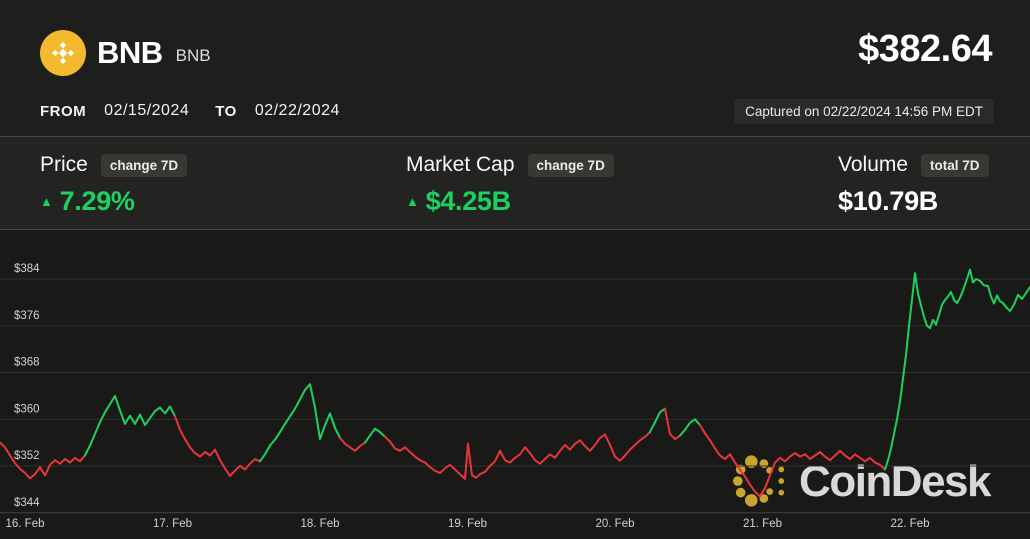  Describe the element at coordinates (925, 49) in the screenshot. I see `current-price: $382.64` at that location.